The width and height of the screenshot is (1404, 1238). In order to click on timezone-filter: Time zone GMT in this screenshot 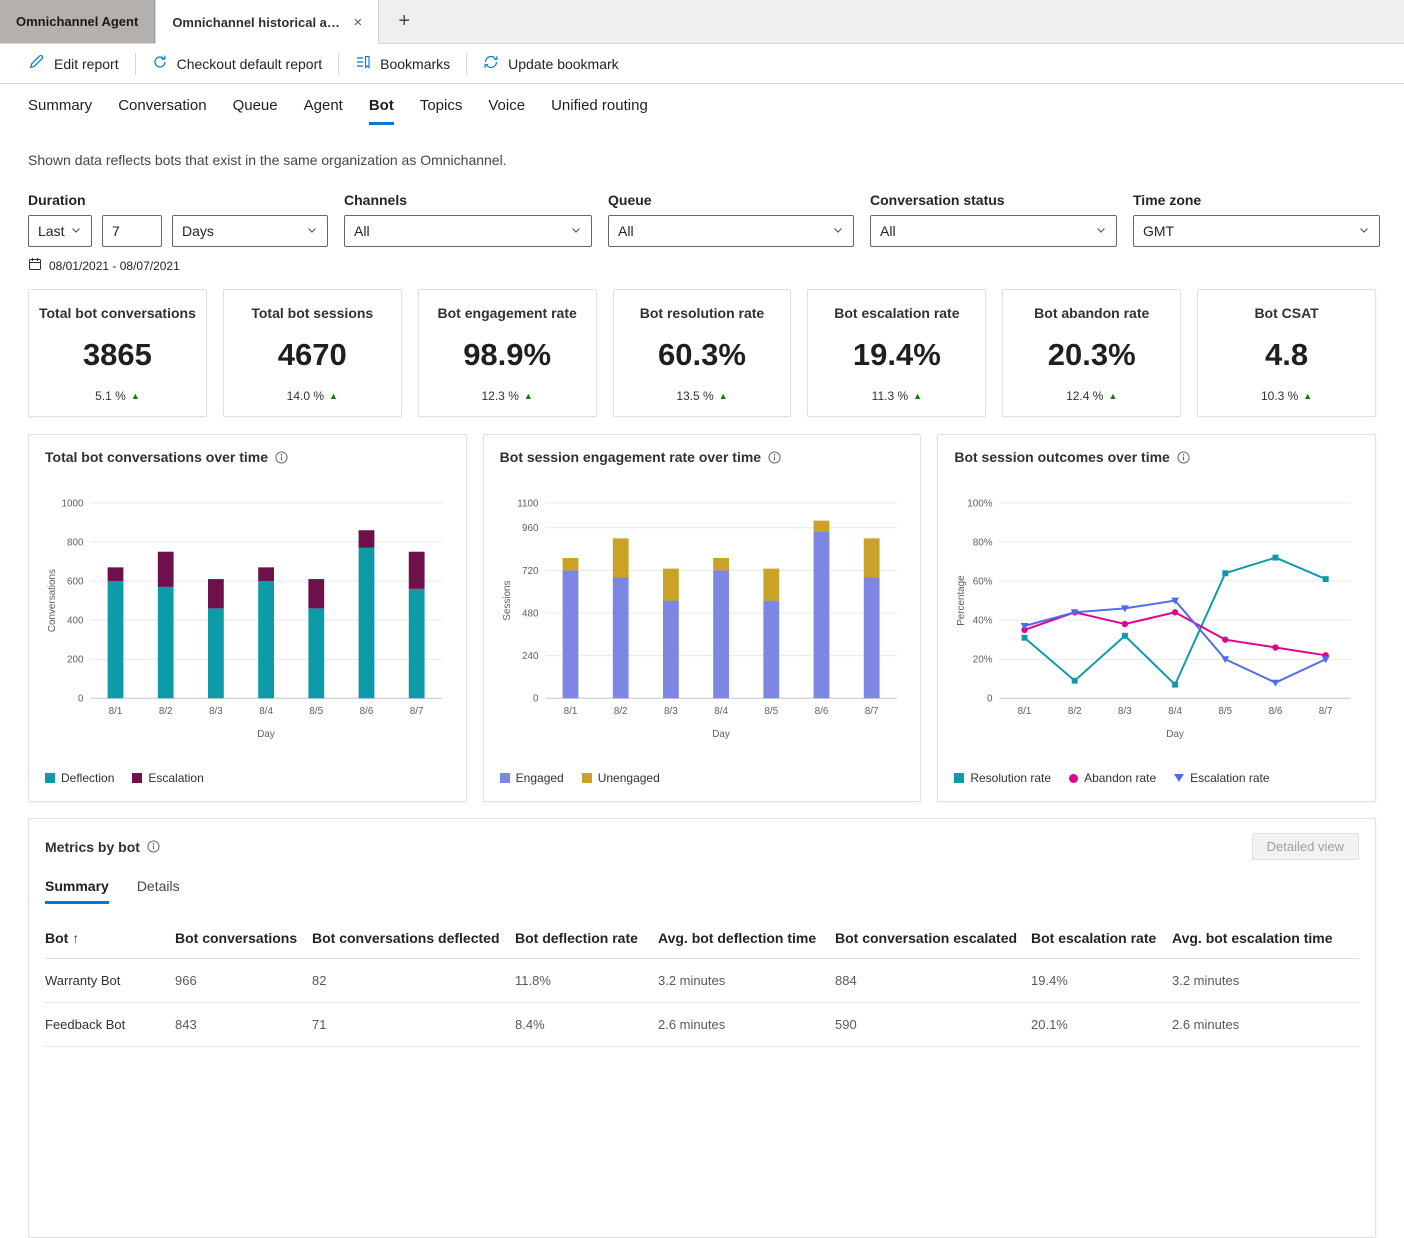, I will do `click(1256, 219)`.